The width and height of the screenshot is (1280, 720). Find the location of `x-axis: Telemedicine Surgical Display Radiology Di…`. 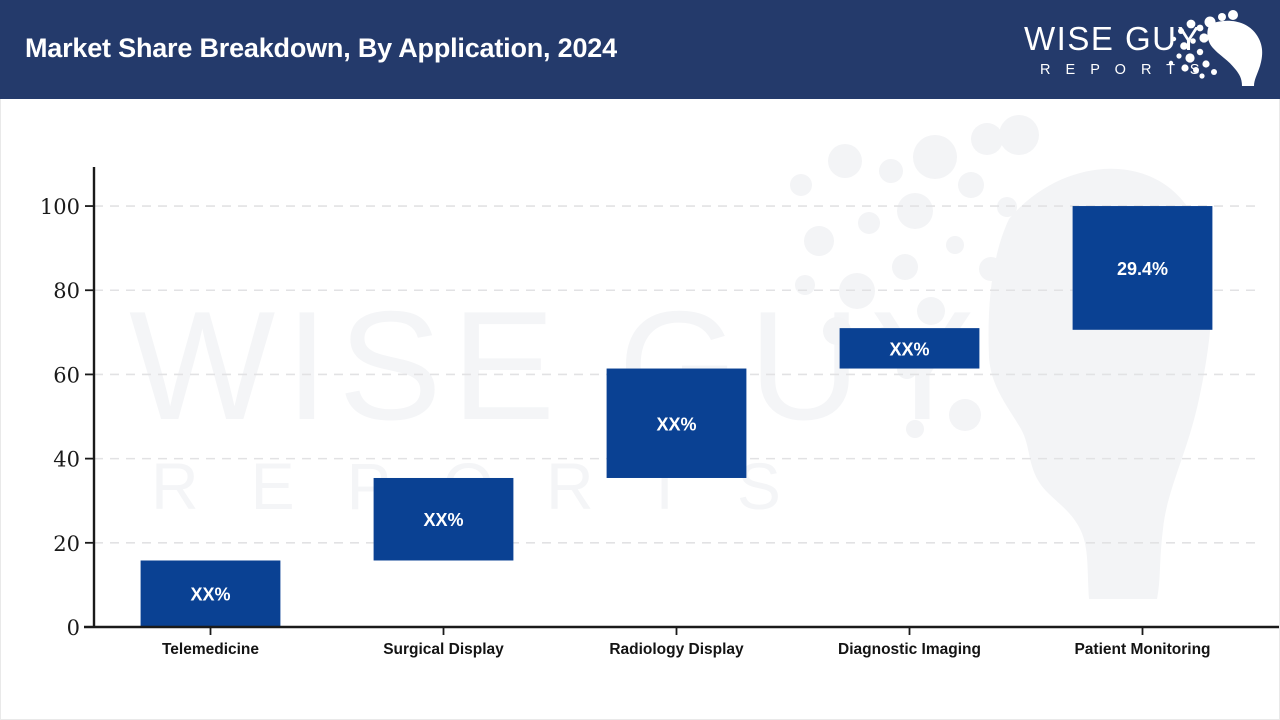

x-axis: Telemedicine Surgical Display Radiology Di… is located at coordinates (681, 641).